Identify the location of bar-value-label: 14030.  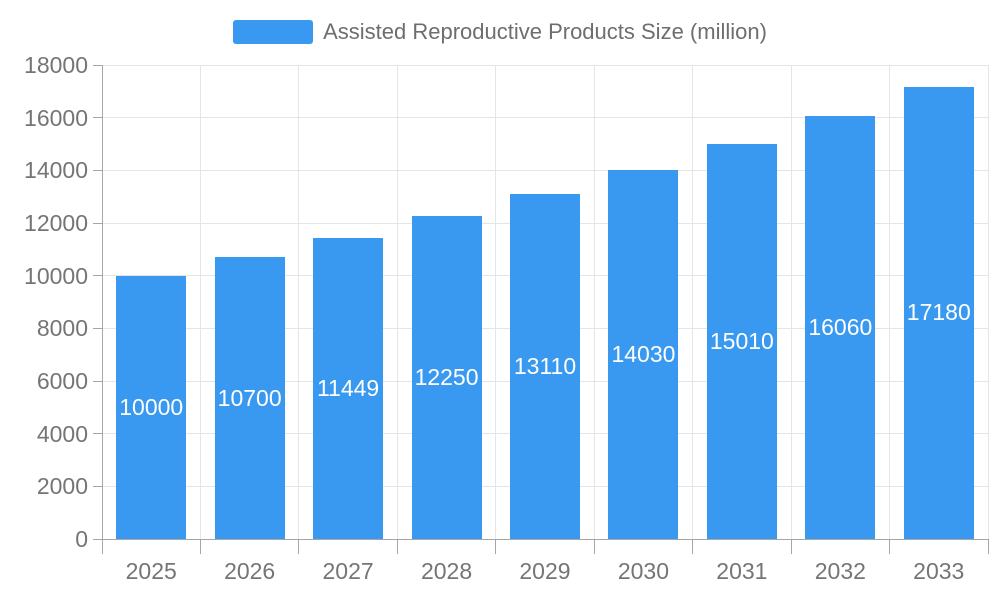
(643, 353).